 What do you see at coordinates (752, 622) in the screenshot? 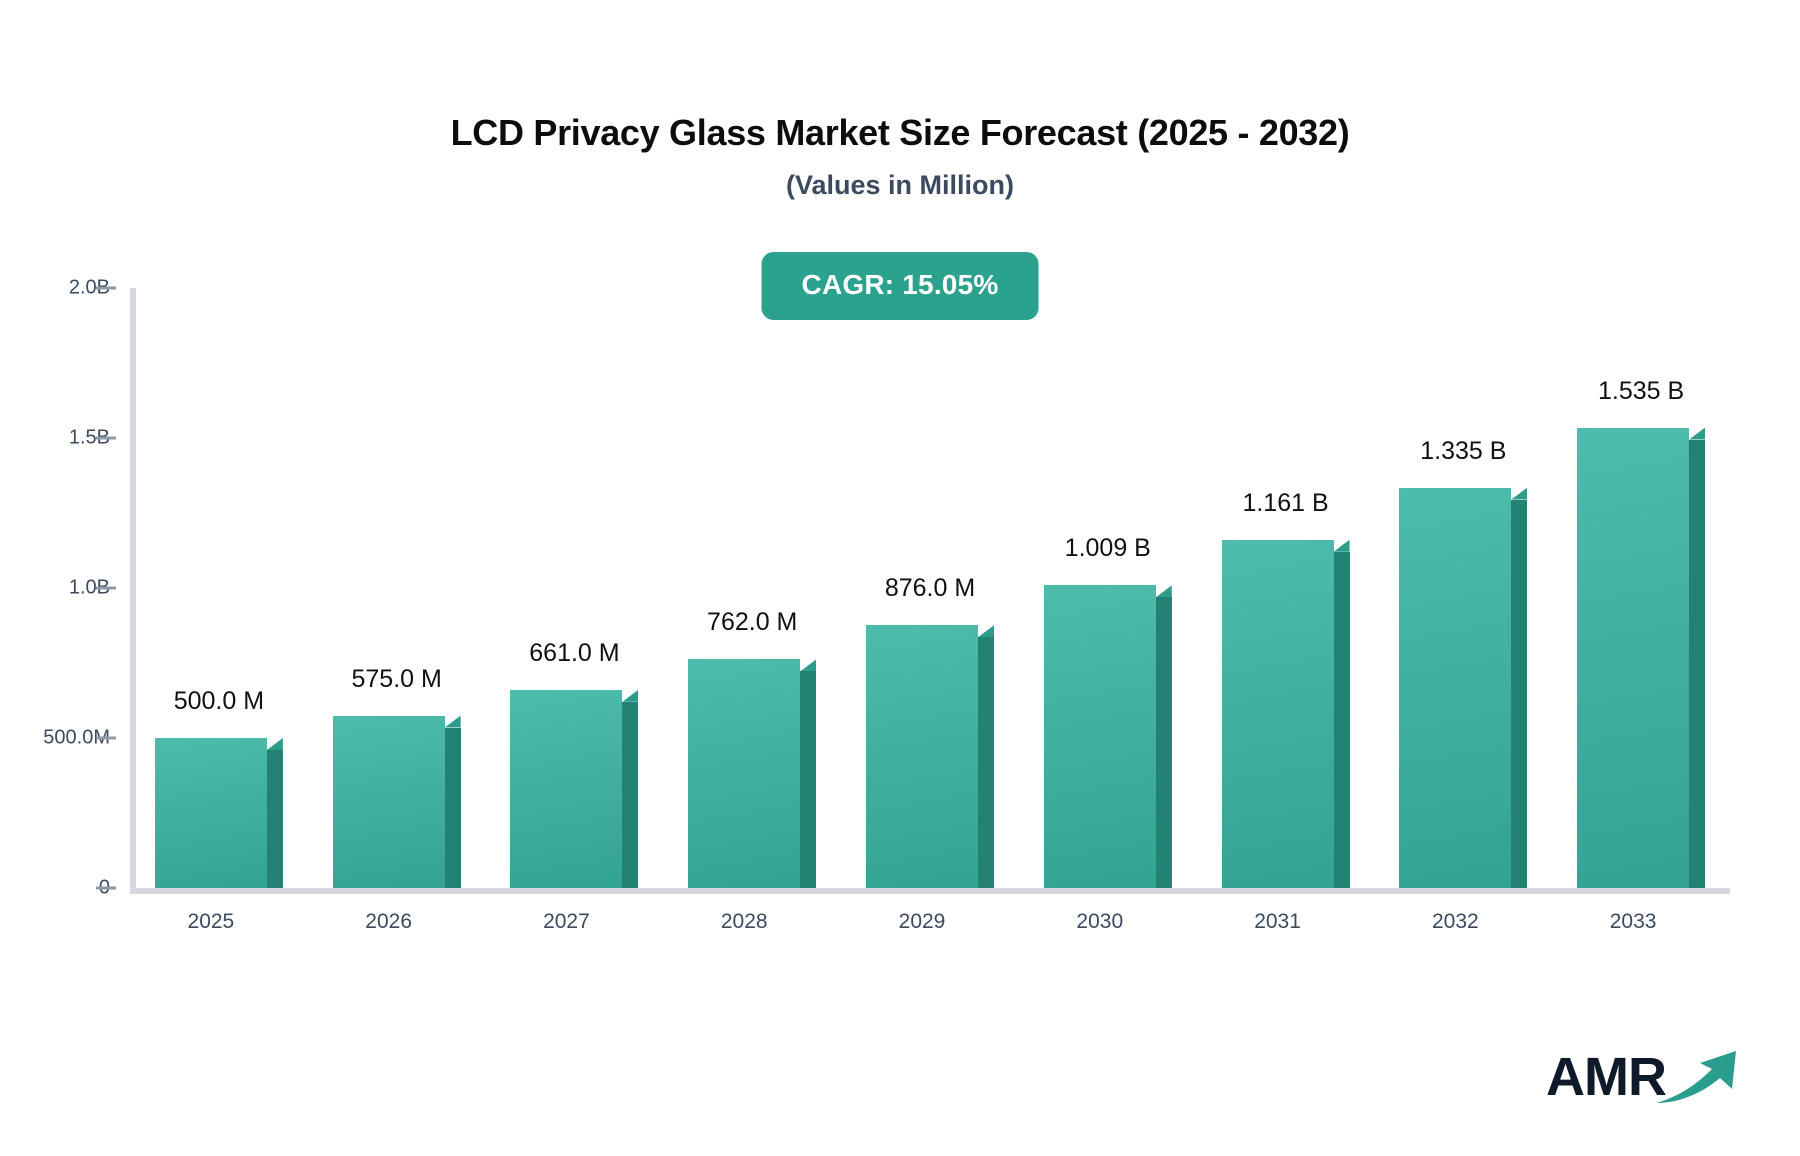
I see `bar-value-label: 762.0 M` at bounding box center [752, 622].